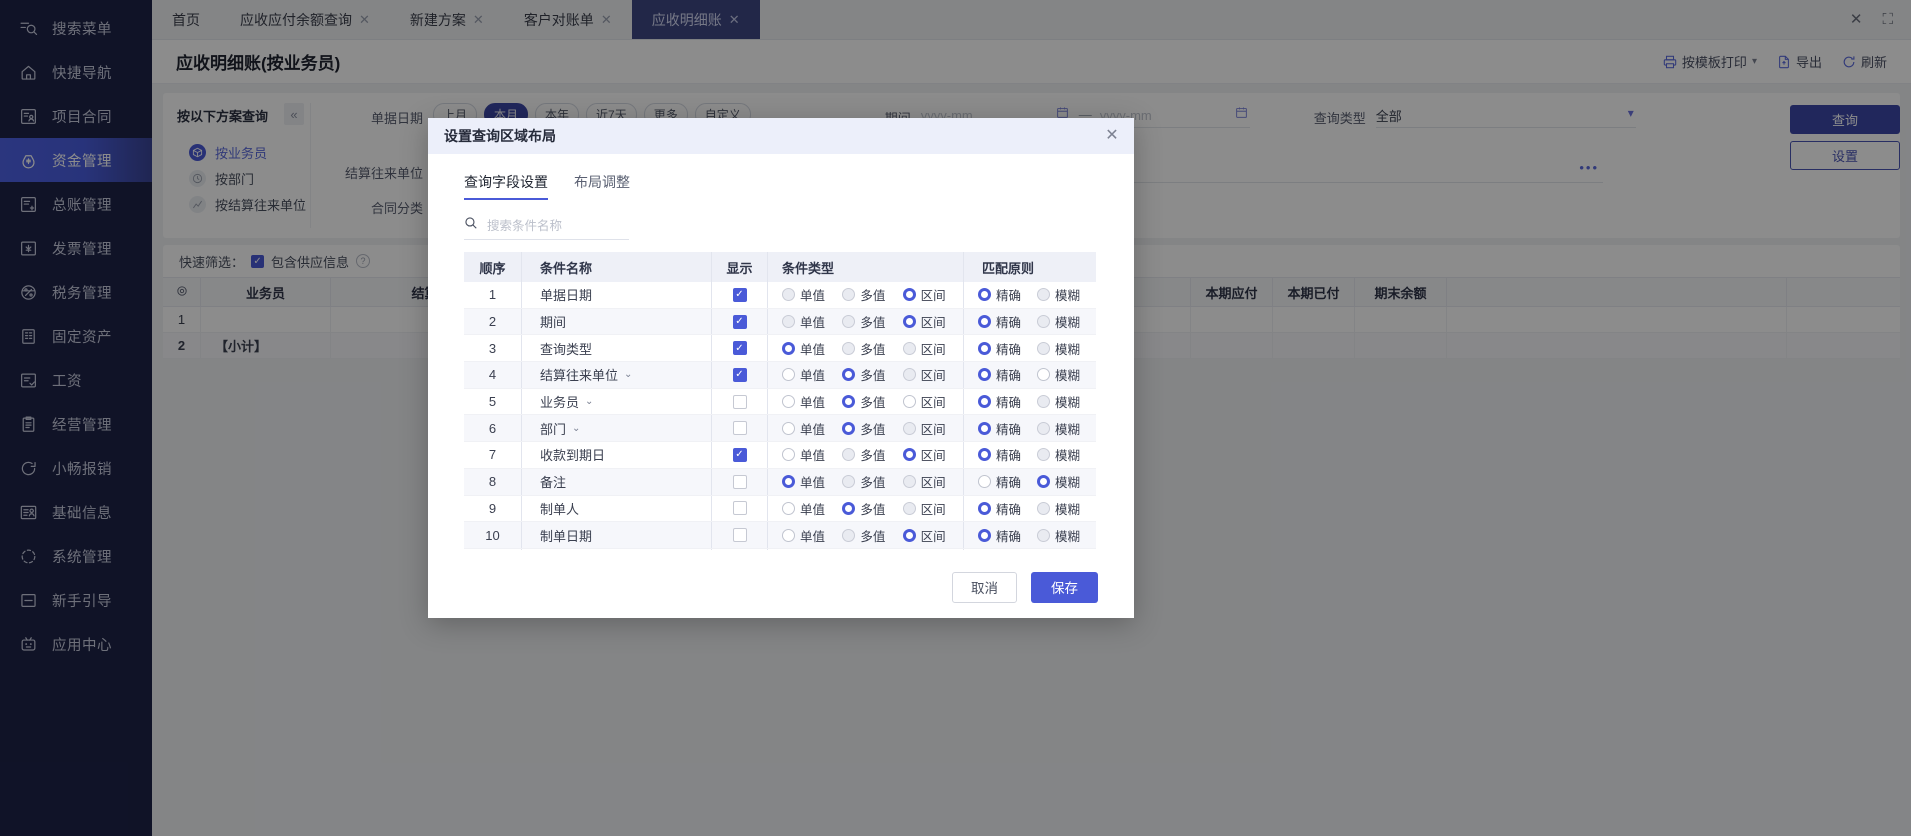 Image resolution: width=1911 pixels, height=836 pixels. I want to click on sidebar-item-13: 系统管理, so click(76, 556).